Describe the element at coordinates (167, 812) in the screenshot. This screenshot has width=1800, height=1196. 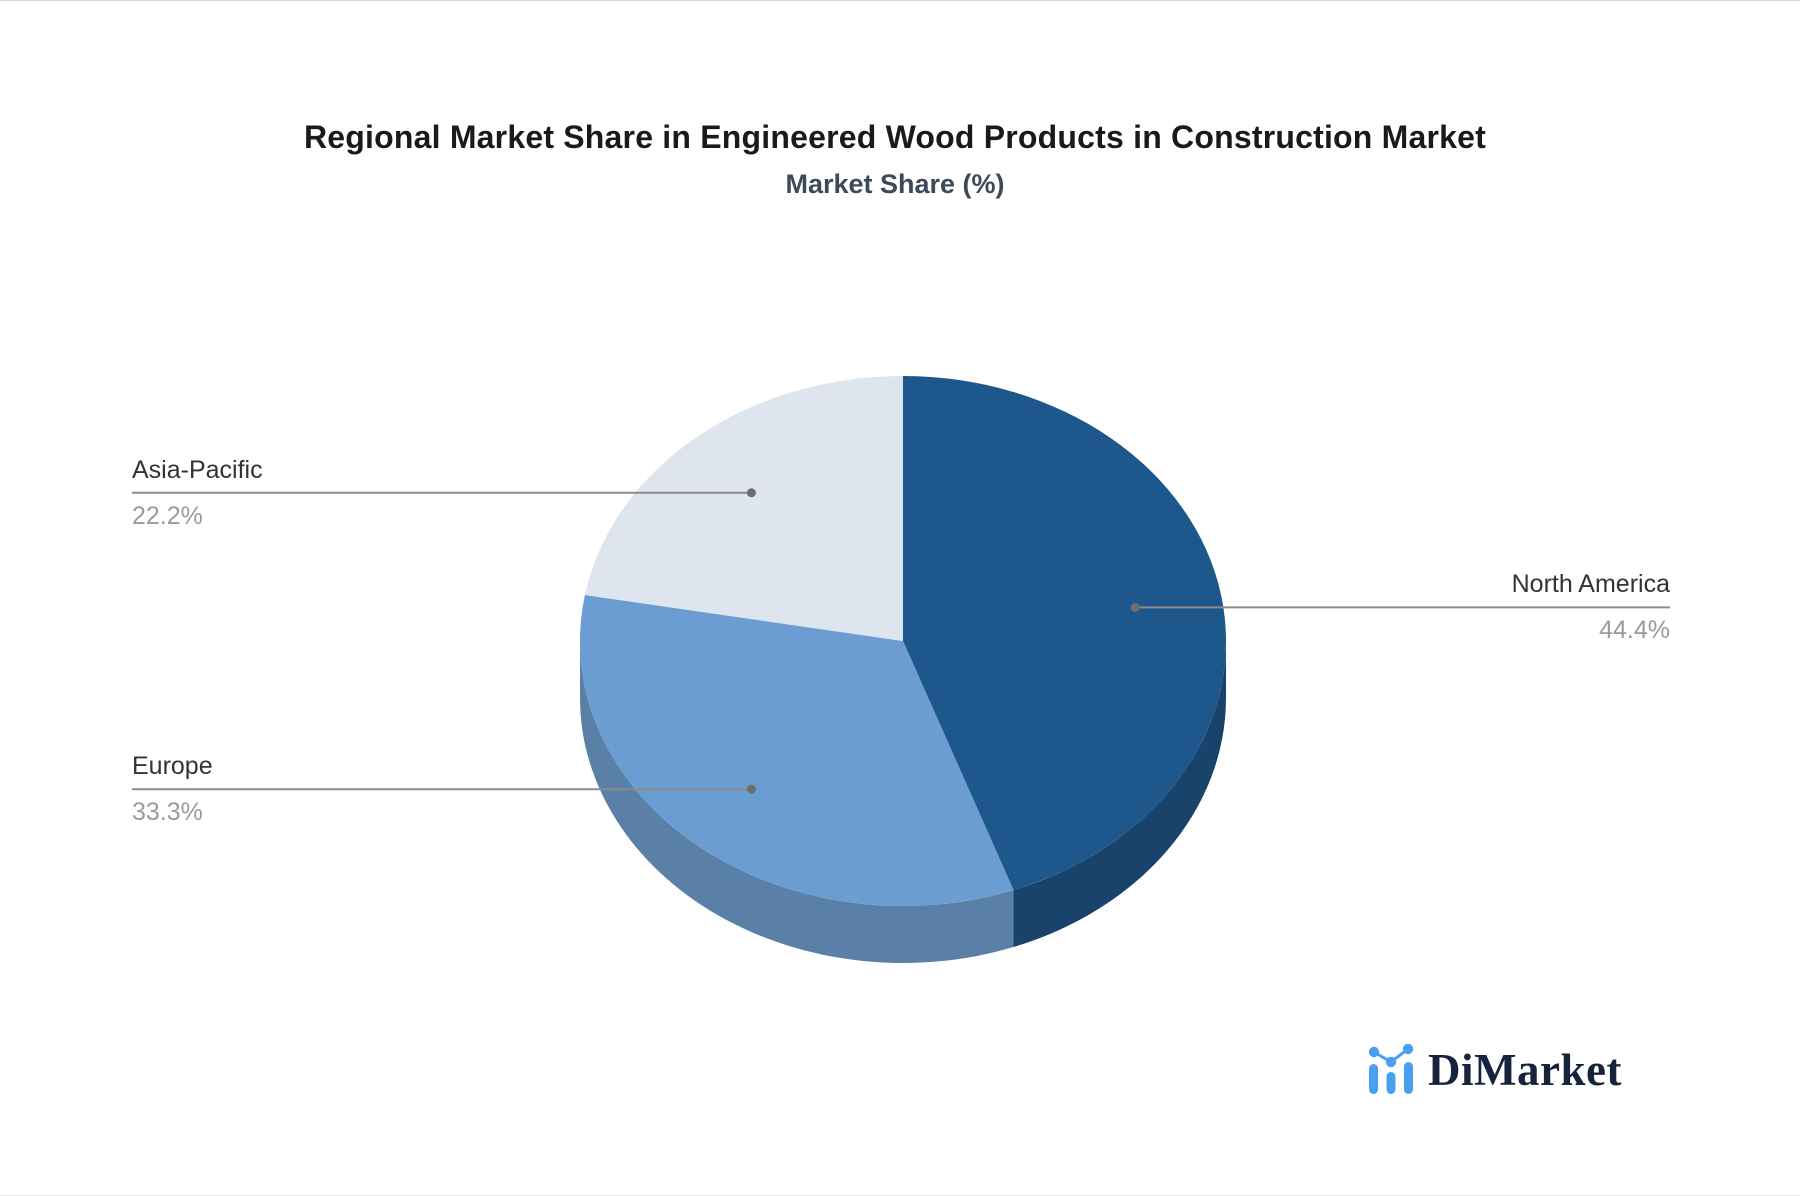
I see `slice-percent: 33.3%` at that location.